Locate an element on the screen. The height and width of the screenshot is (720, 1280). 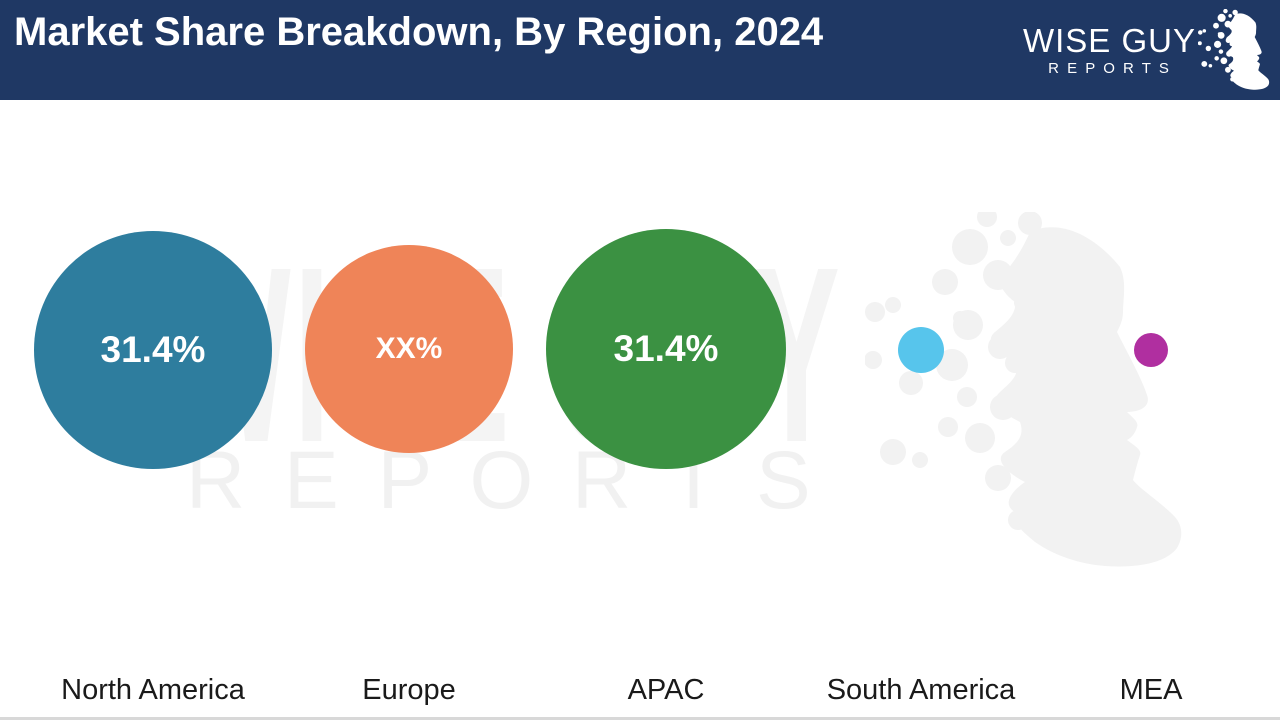
category-label-south-america: South America is located at coordinates (921, 690).